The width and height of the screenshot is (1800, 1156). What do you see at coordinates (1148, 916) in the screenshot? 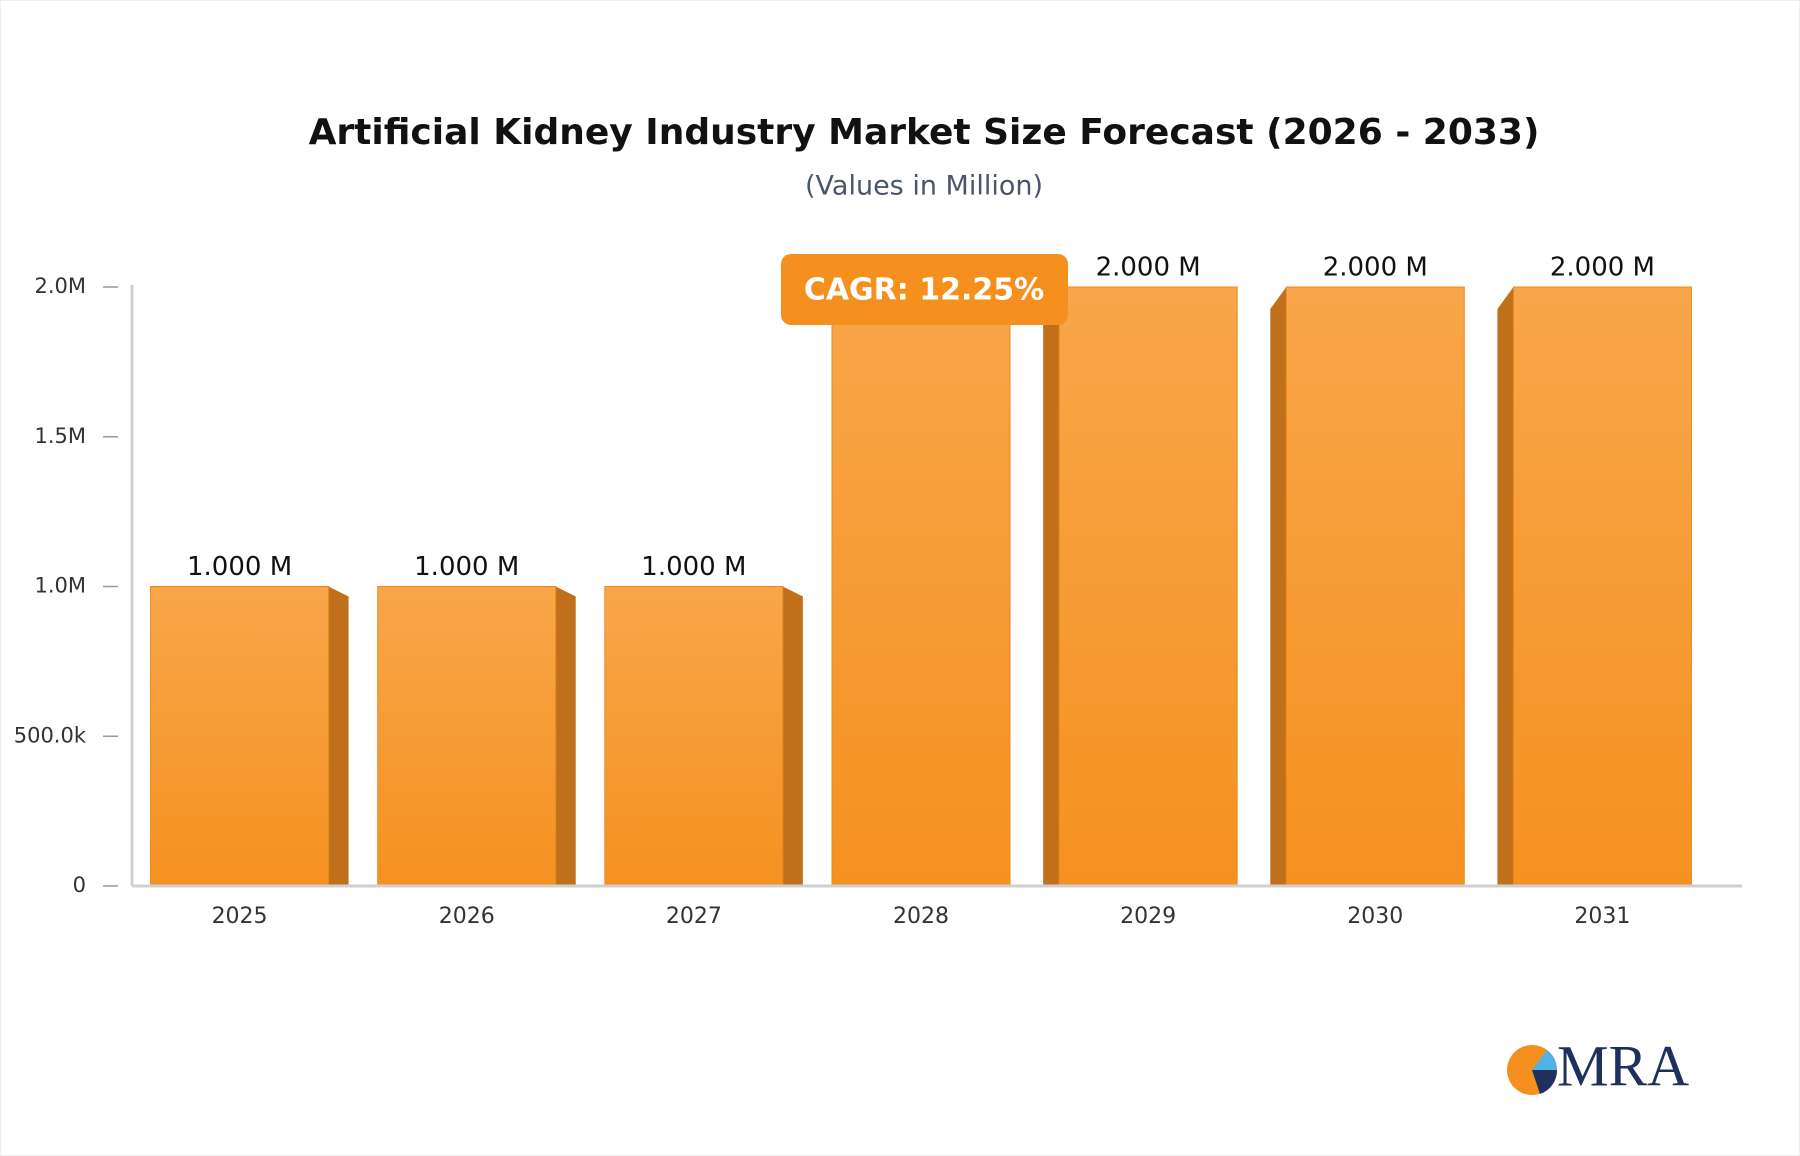
I see `x-tick-label: 2029` at bounding box center [1148, 916].